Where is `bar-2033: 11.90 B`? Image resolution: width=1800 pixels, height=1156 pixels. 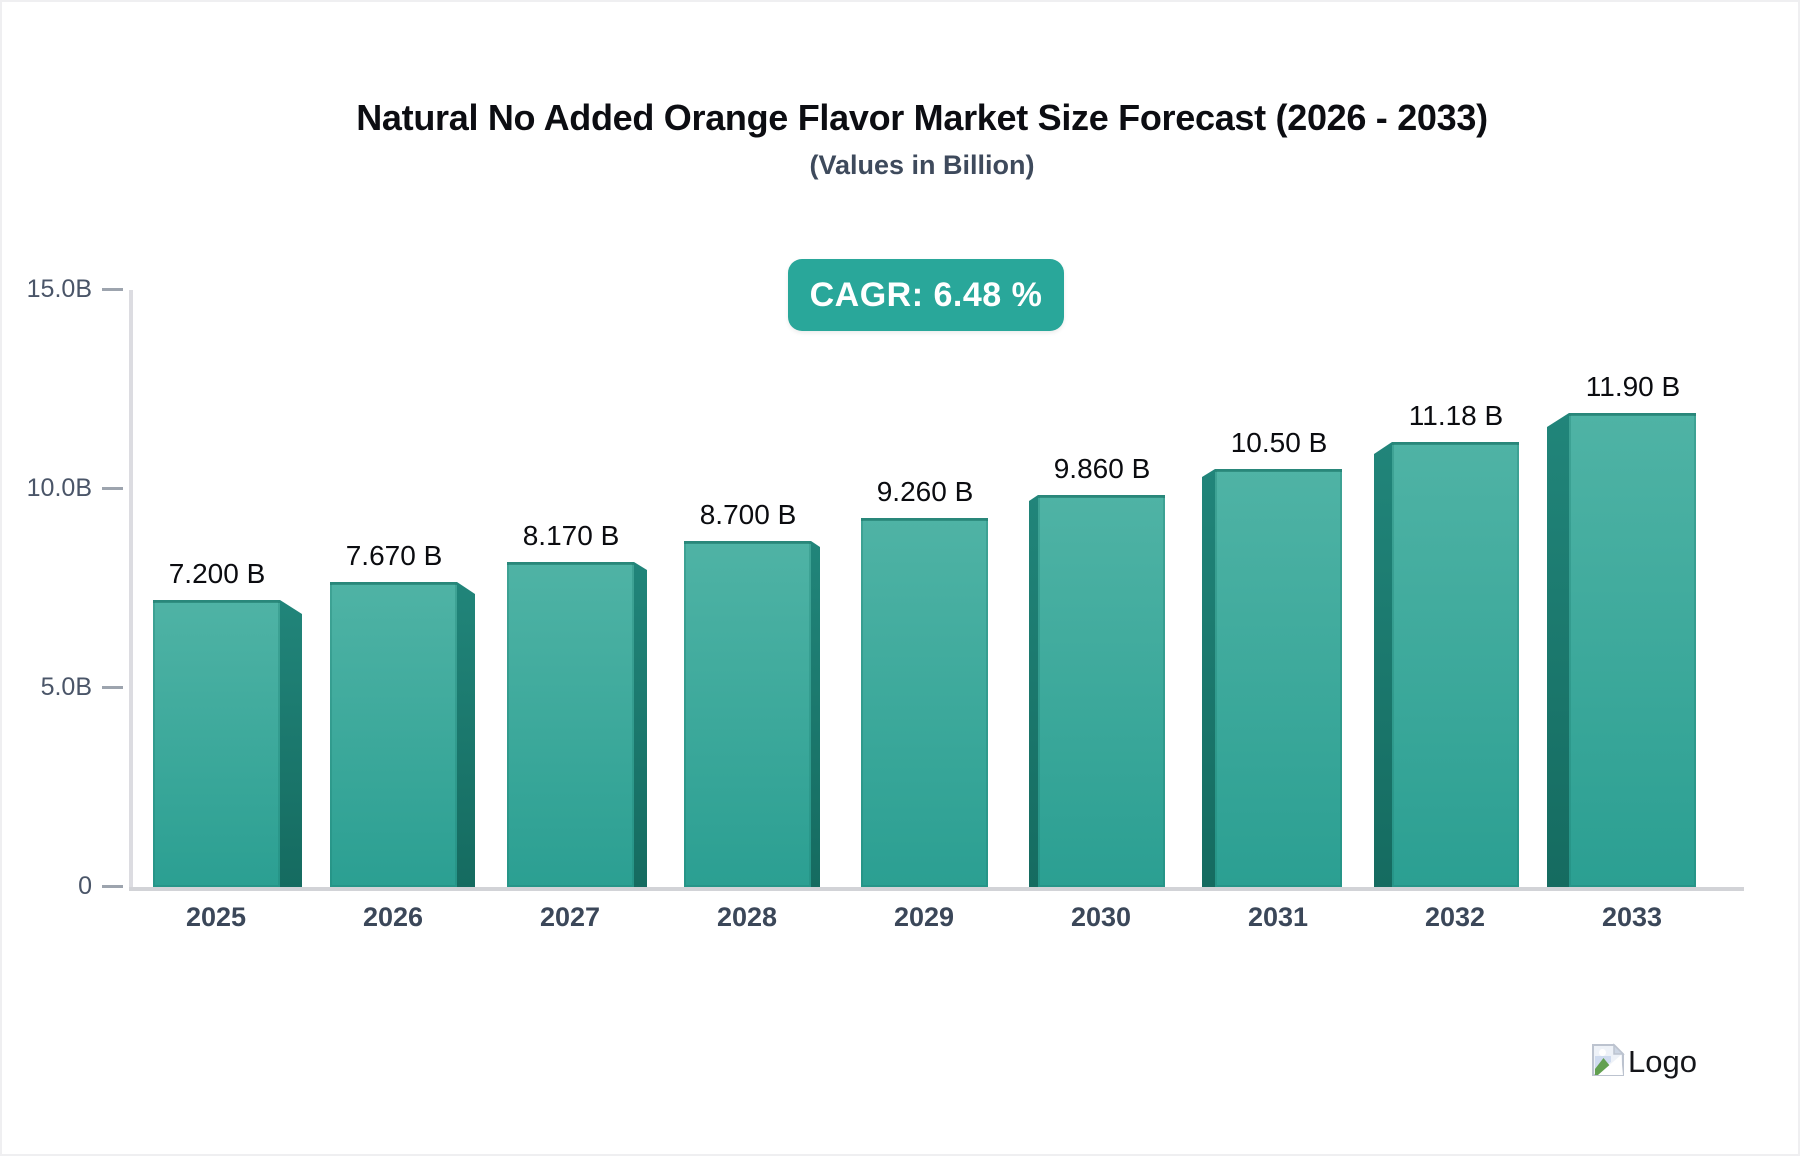 bar-2033: 11.90 B is located at coordinates (1621, 629).